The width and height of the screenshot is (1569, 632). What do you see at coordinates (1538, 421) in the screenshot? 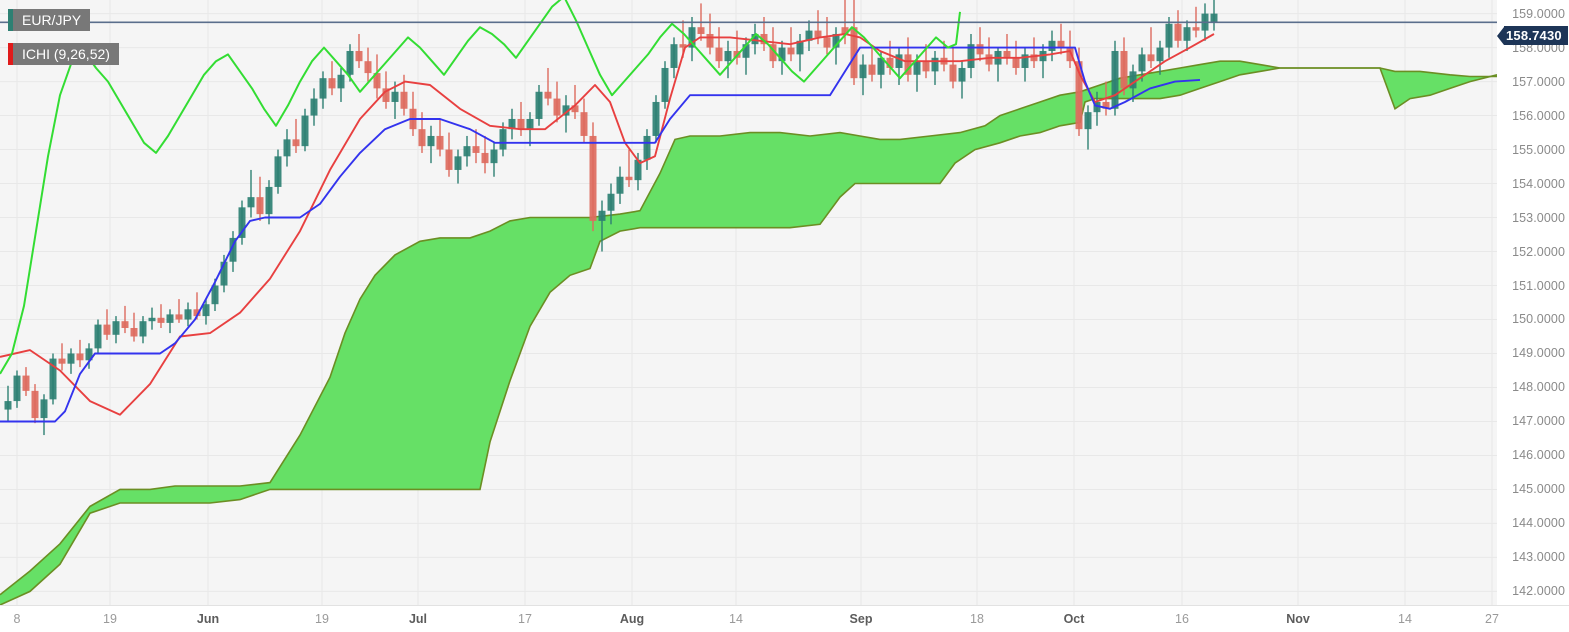
I see `price-axis-tick: 147.0000` at bounding box center [1538, 421].